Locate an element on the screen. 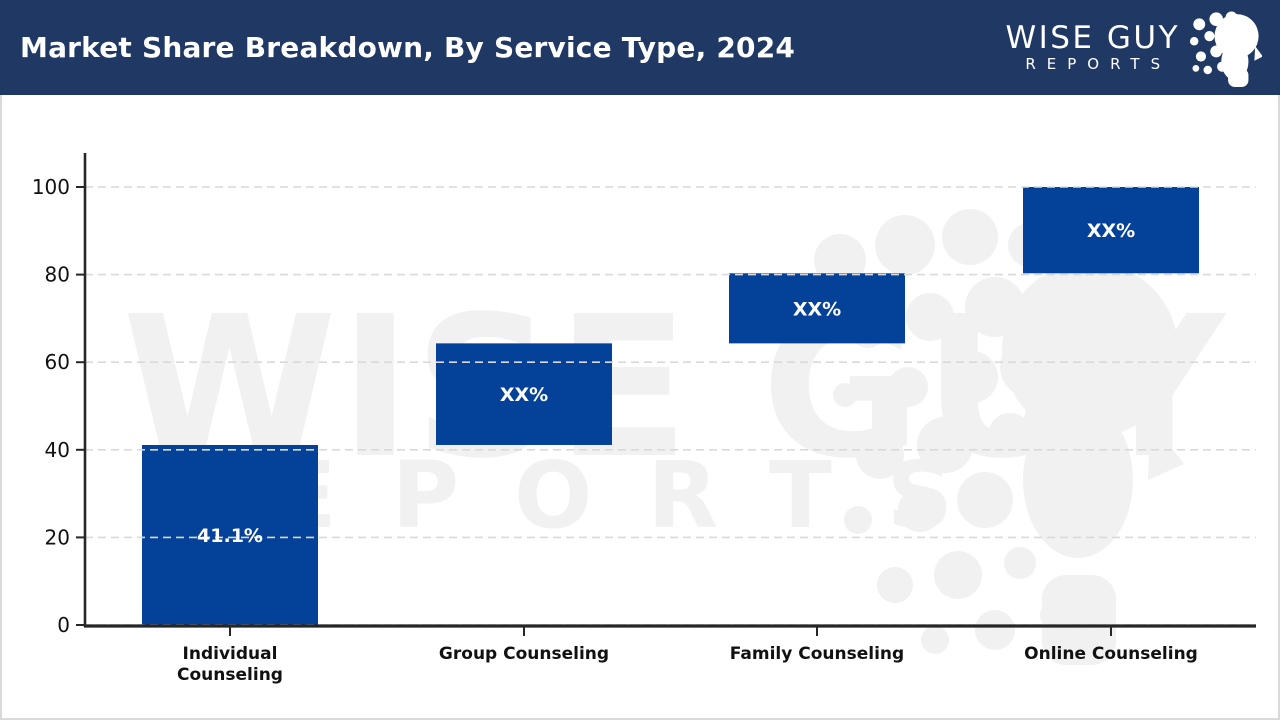 This screenshot has height=720, width=1280. y-tick-label: 60 is located at coordinates (57, 362).